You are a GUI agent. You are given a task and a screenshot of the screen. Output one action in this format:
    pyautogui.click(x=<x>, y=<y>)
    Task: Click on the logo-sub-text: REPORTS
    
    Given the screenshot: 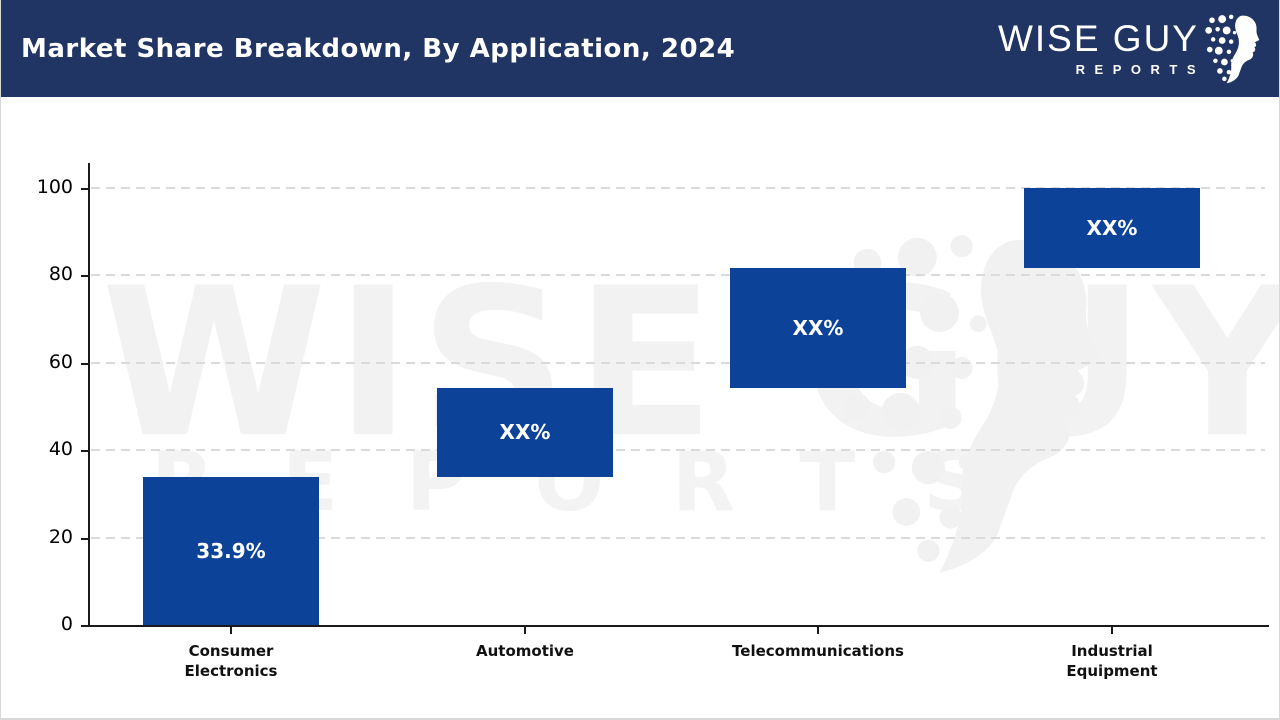 What is the action you would take?
    pyautogui.click(x=1140, y=69)
    